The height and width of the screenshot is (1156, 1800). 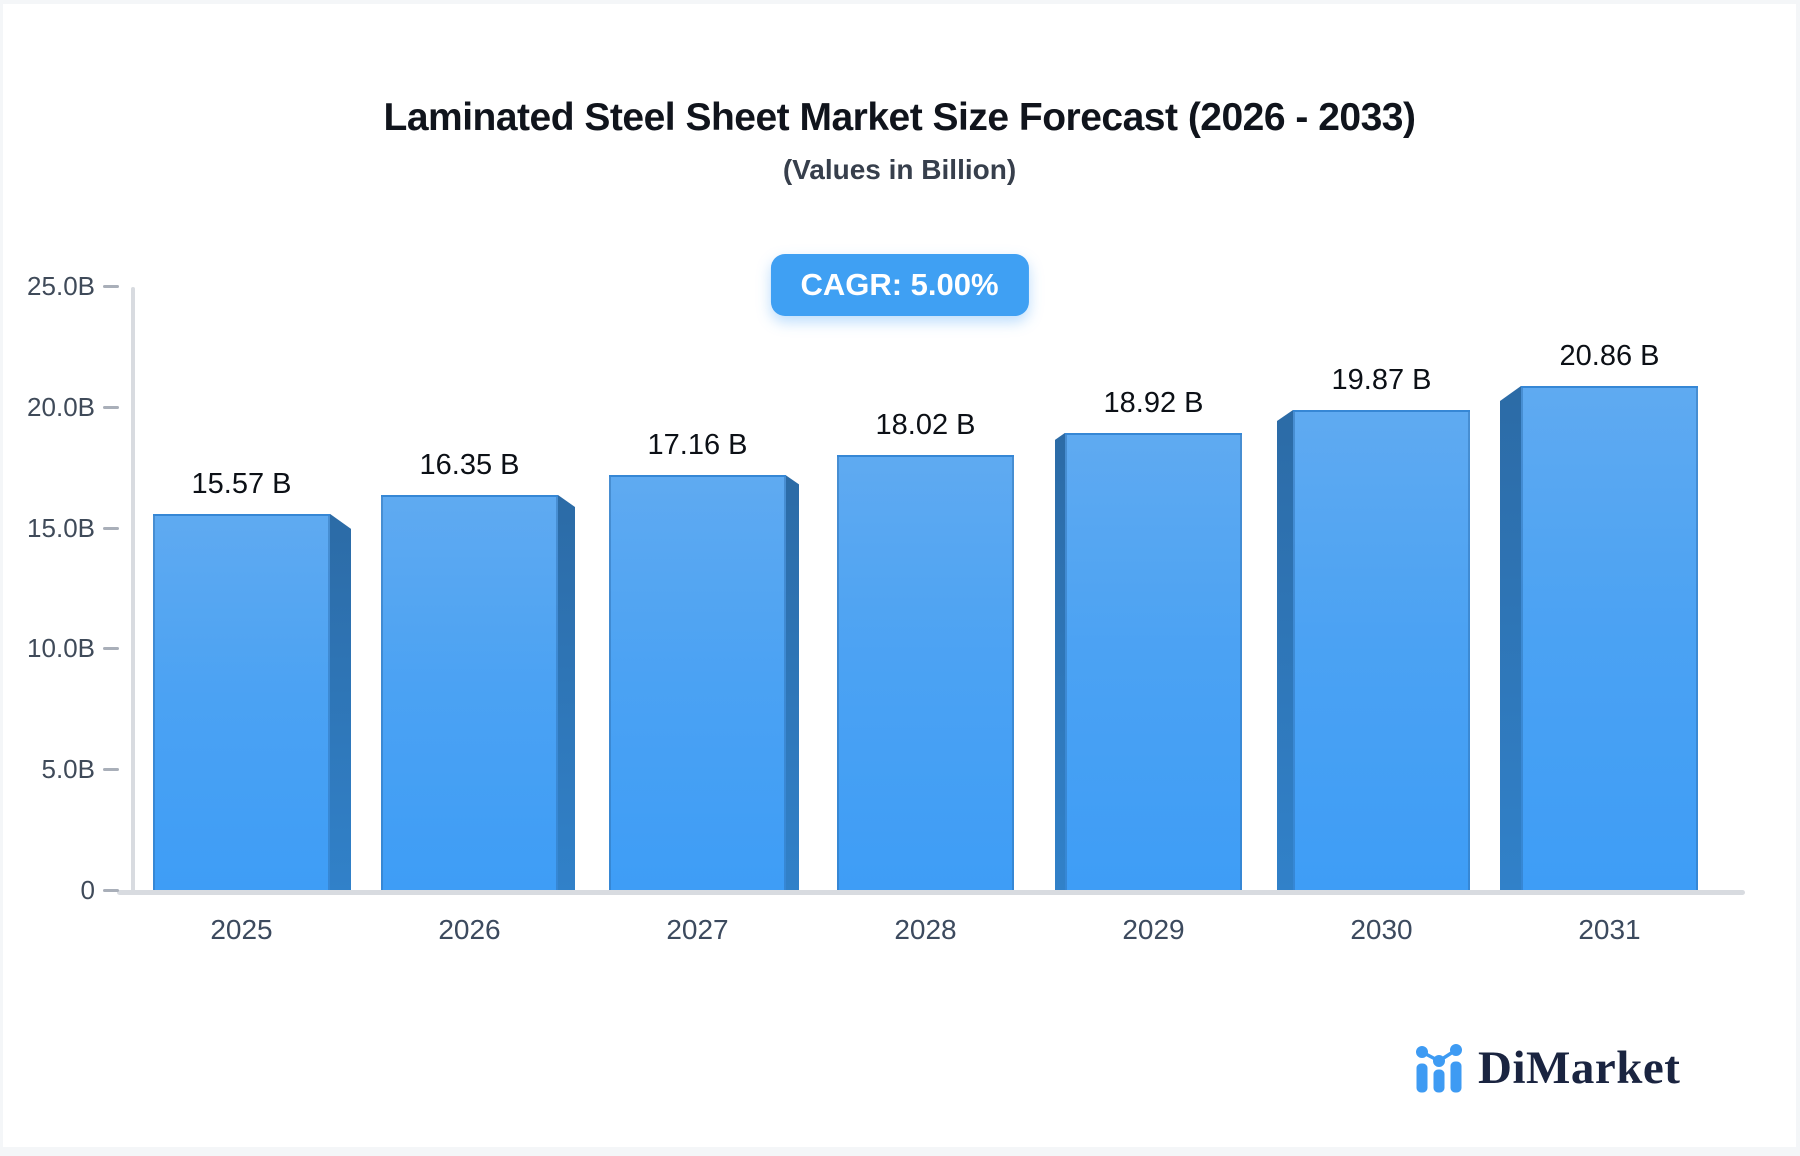 What do you see at coordinates (1285, 649) in the screenshot?
I see `bar-2030-side` at bounding box center [1285, 649].